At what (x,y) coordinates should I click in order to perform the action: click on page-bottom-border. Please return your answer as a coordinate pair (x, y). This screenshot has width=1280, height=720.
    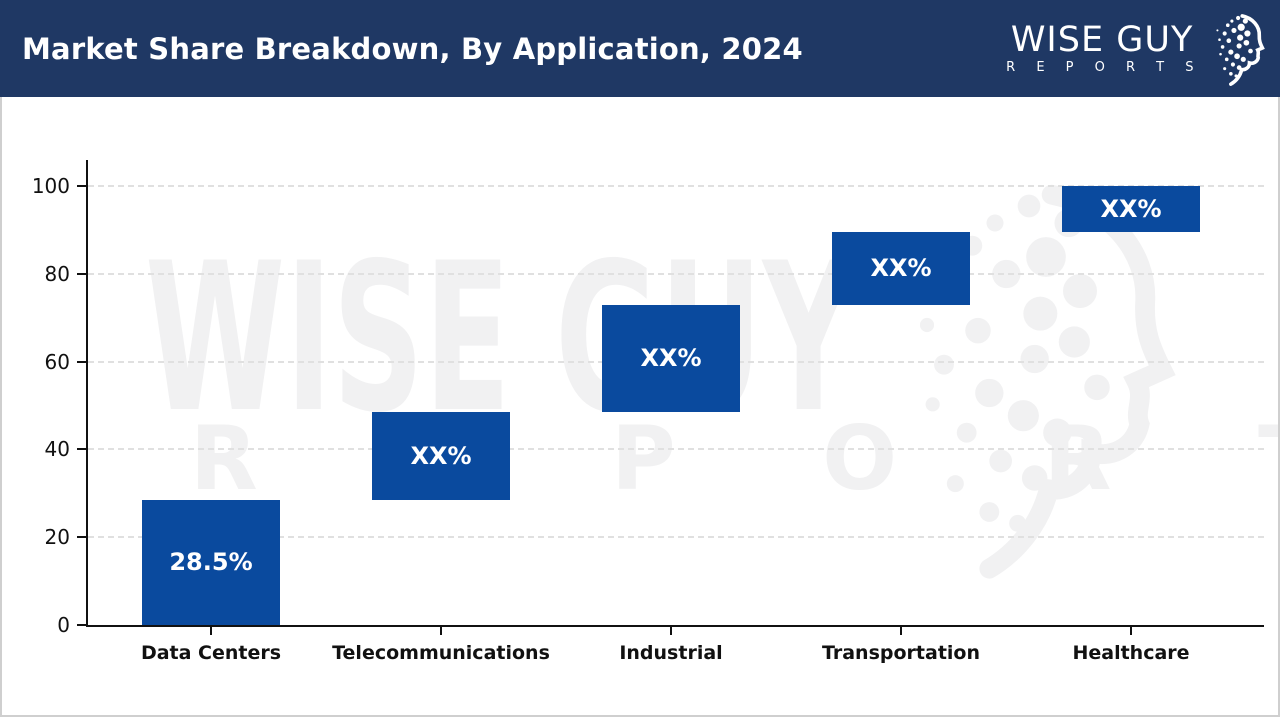
    Looking at the image, I should click on (640, 716).